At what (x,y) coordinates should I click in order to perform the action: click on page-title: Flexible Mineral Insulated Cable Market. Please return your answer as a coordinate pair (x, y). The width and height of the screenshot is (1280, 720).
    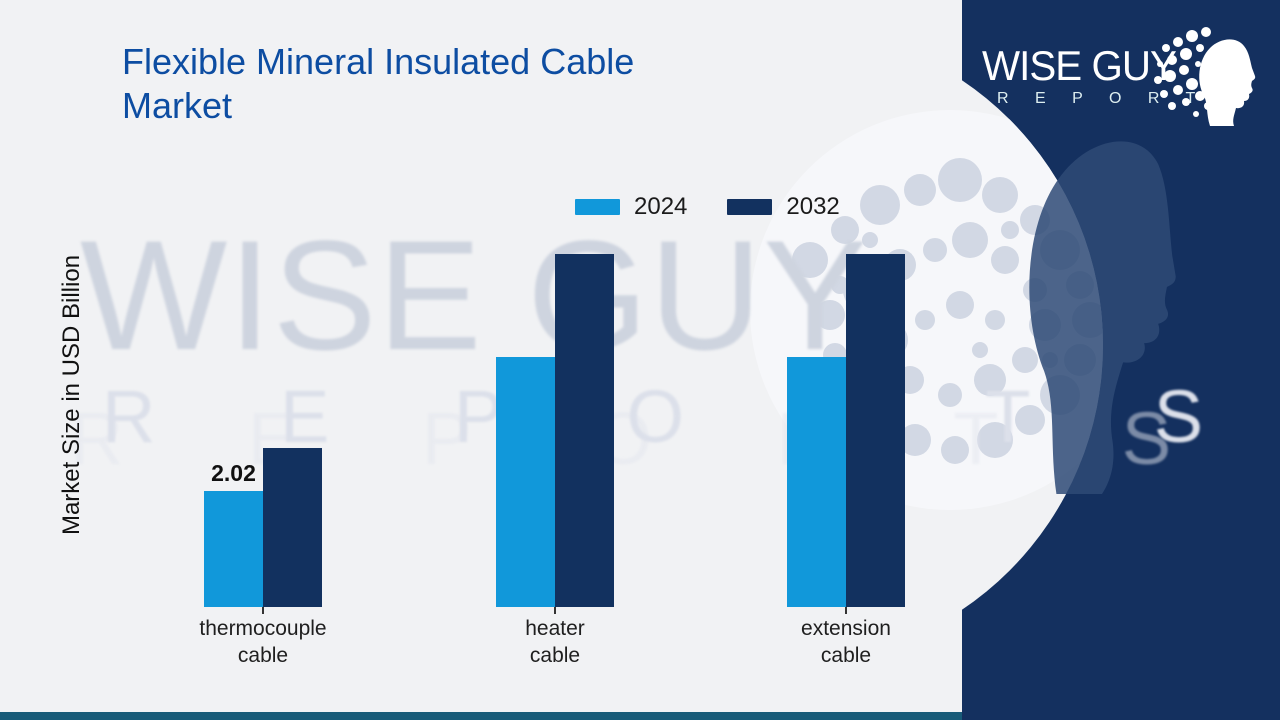
    Looking at the image, I should click on (378, 83).